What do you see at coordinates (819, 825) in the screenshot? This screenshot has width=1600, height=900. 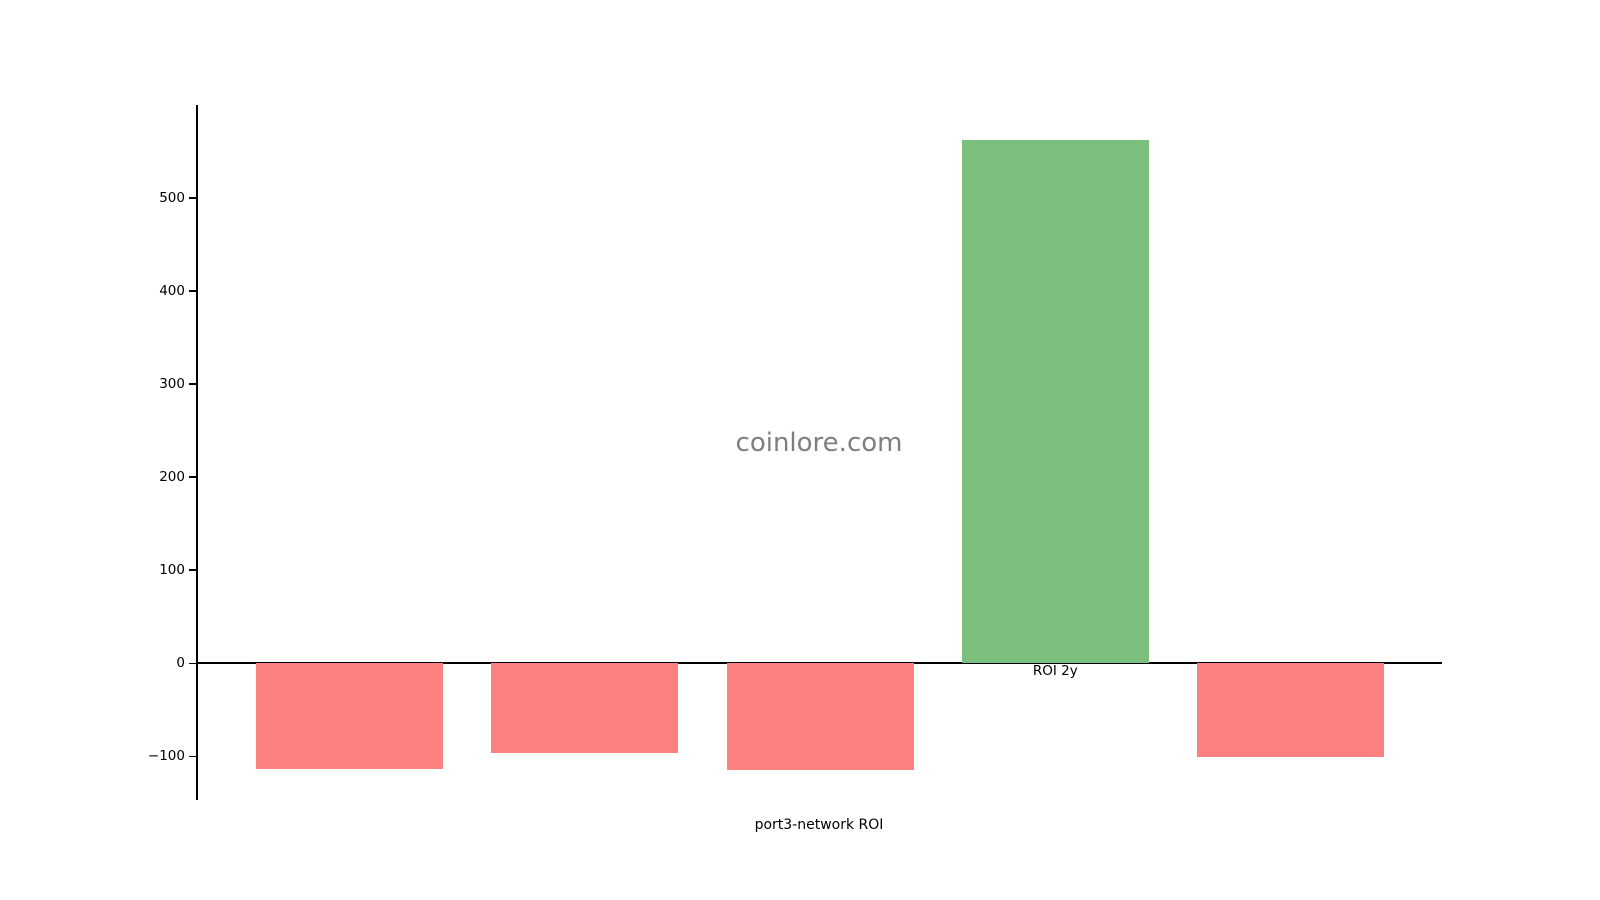 I see `x-axis-title: port3-network ROI` at bounding box center [819, 825].